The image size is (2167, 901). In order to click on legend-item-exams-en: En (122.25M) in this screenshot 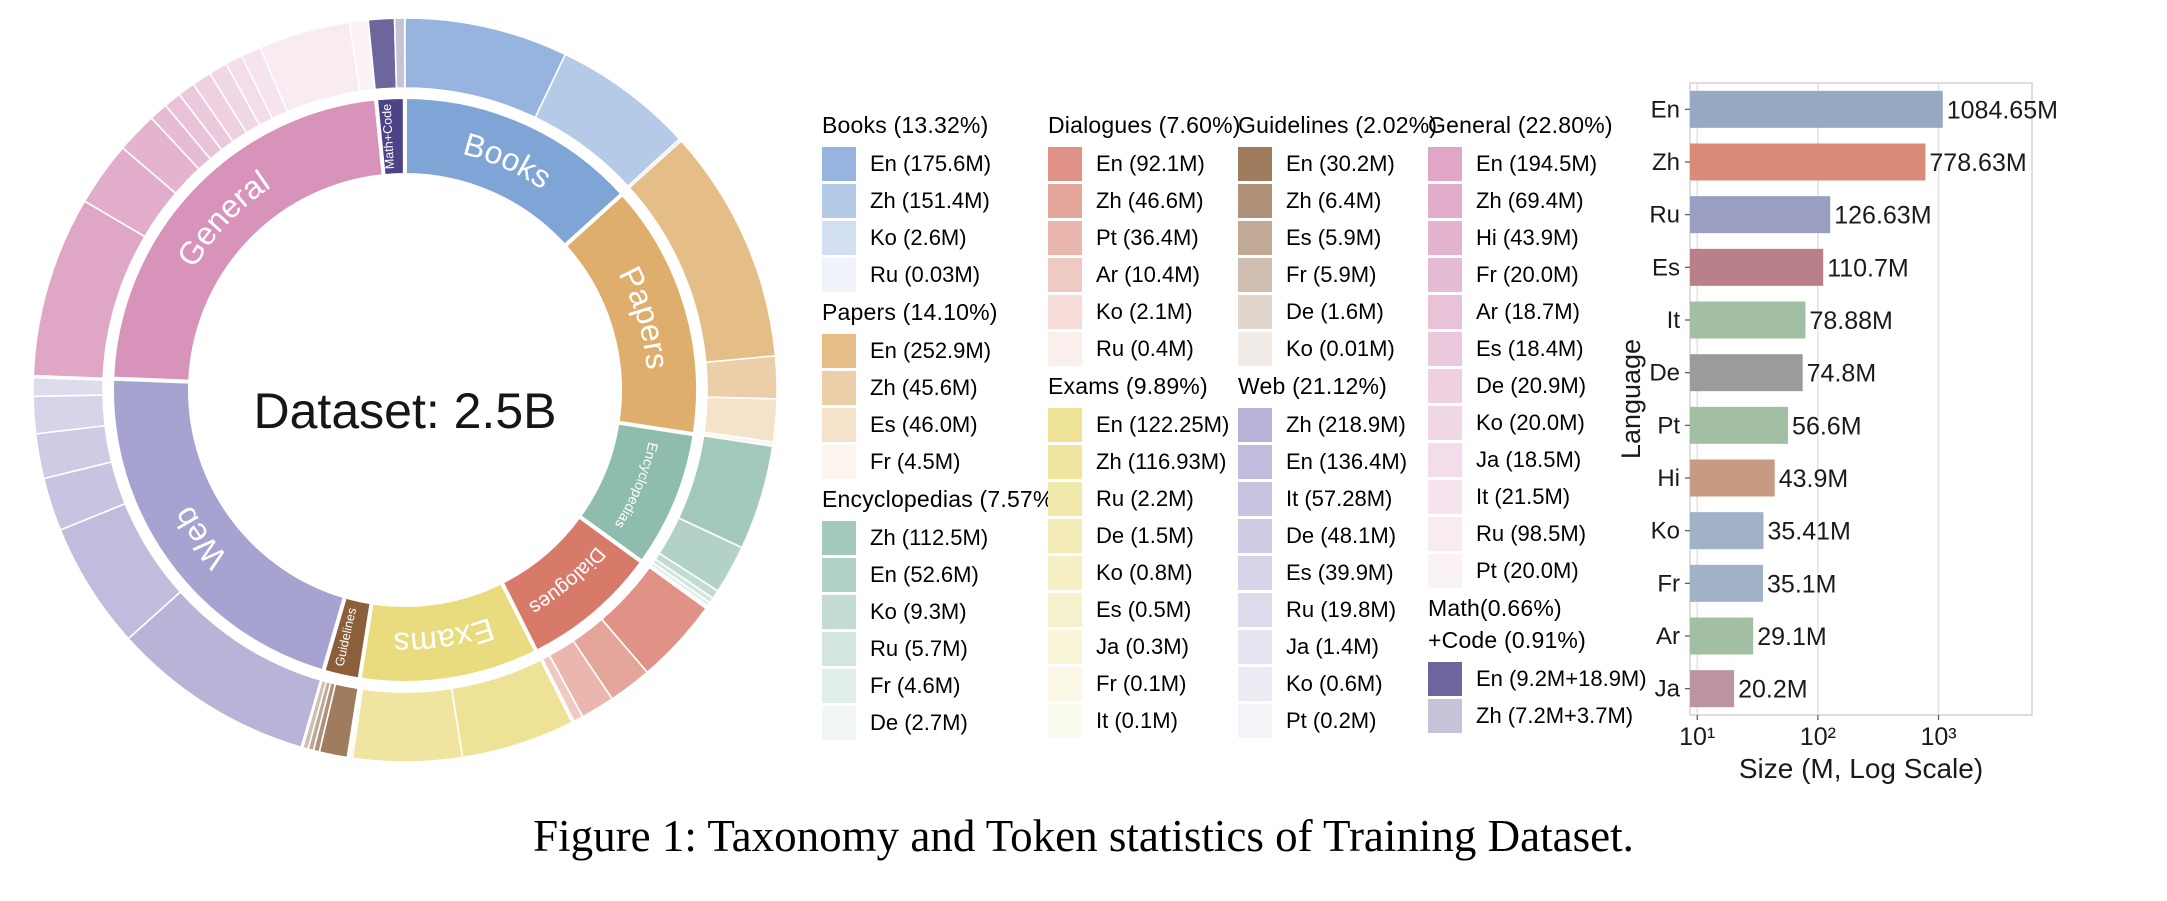, I will do `click(1144, 424)`.